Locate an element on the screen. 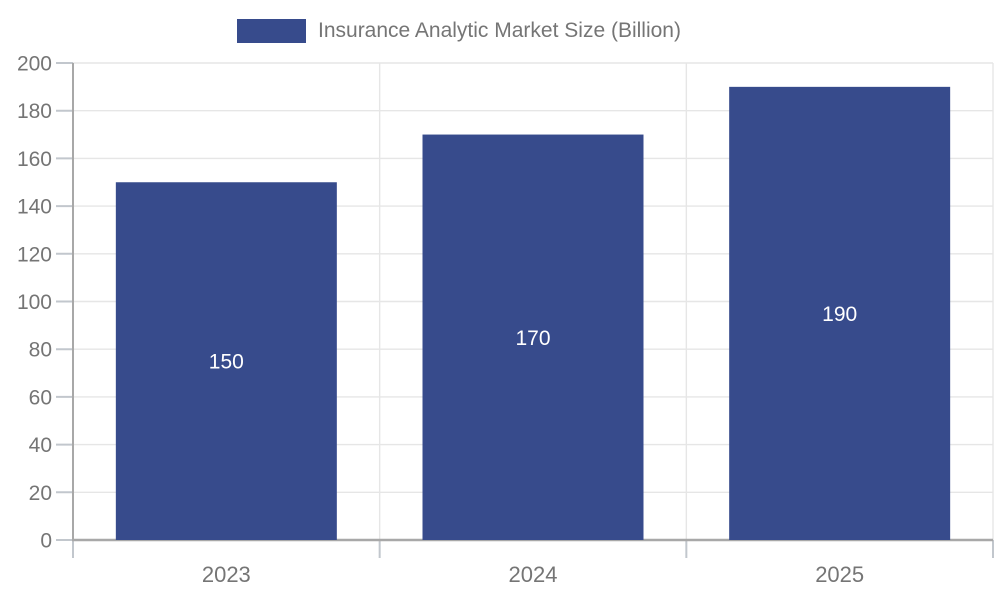  y-tick-label-140: 140 is located at coordinates (34, 207).